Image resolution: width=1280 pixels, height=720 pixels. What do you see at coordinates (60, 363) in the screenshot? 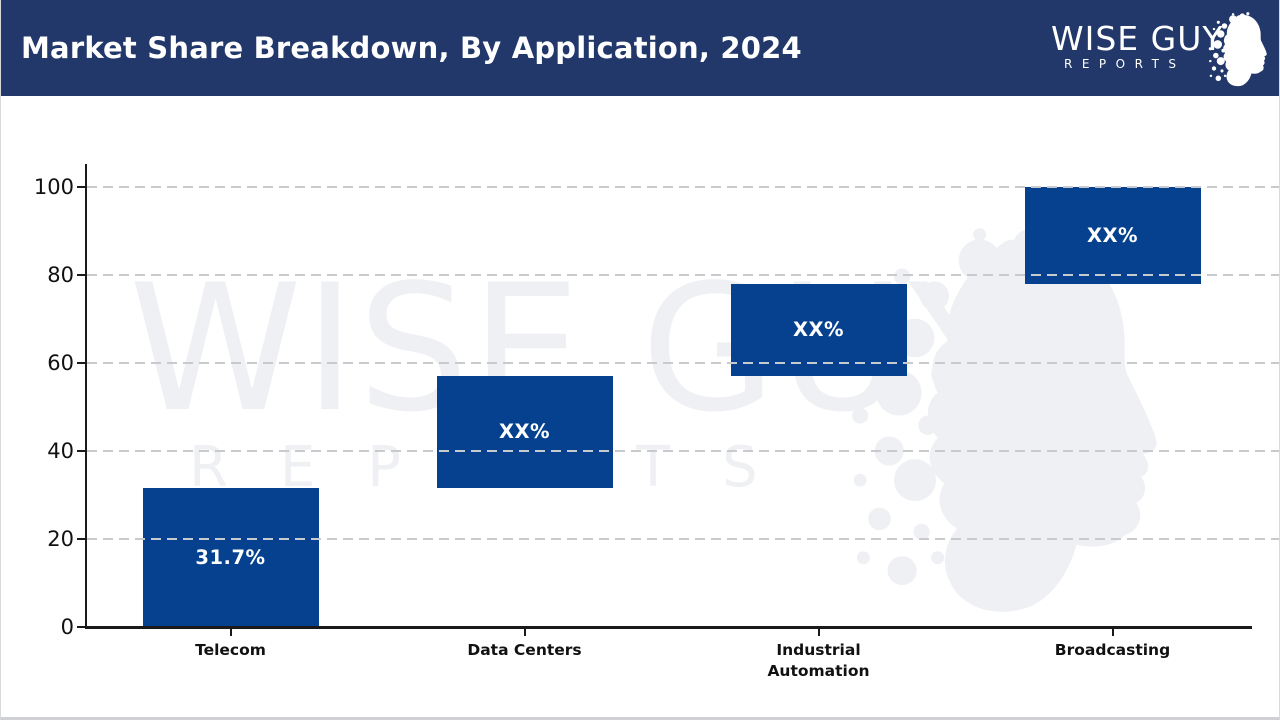
I see `y-axis-tick-label: 60` at bounding box center [60, 363].